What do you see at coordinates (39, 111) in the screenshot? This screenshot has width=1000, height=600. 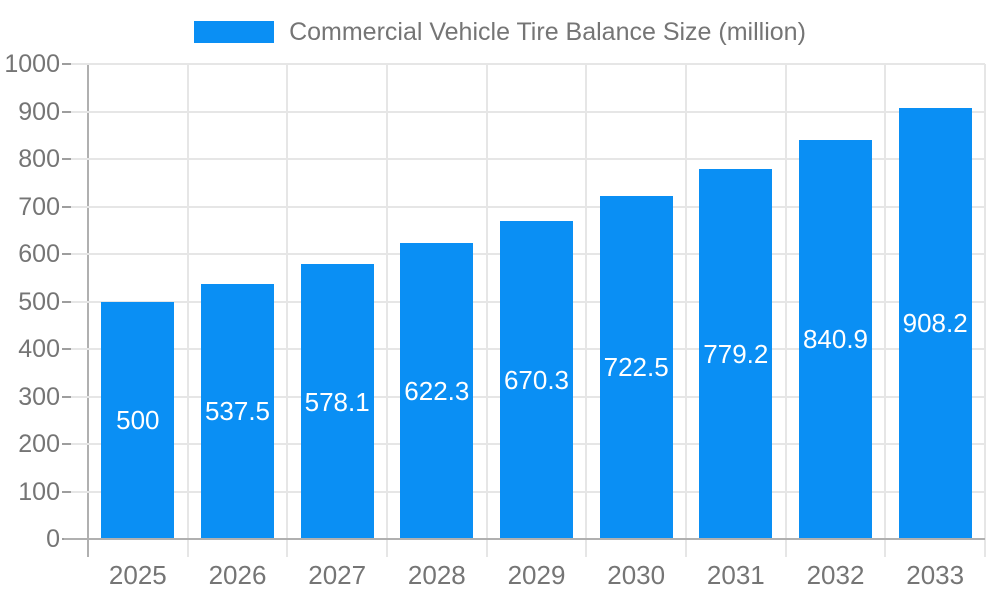 I see `y-axis-label: 900` at bounding box center [39, 111].